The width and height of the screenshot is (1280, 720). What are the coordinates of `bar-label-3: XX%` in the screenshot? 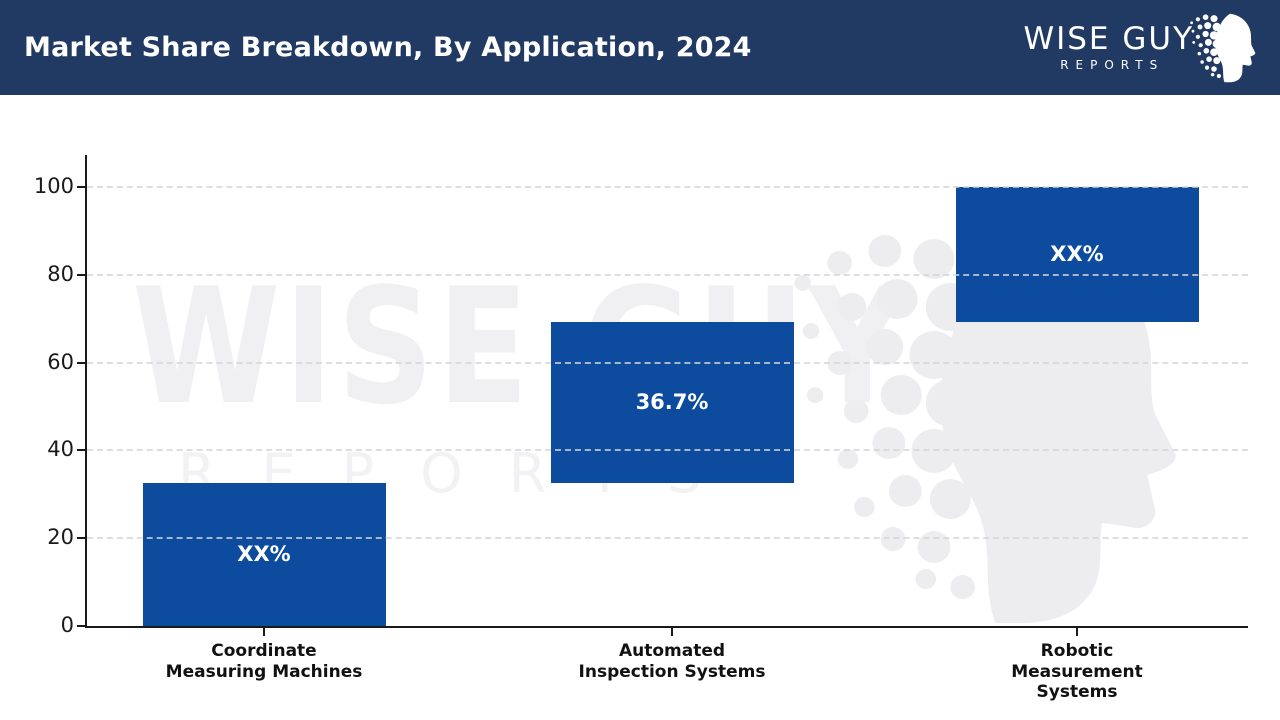 It's located at (1077, 254).